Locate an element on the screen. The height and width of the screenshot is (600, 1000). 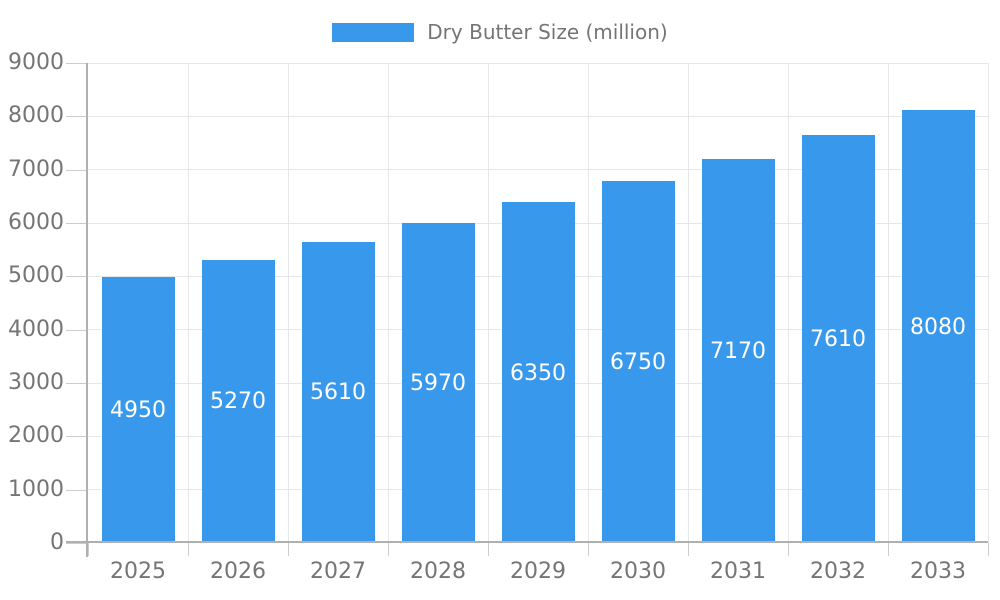
y-tick-label: 4000 is located at coordinates (36, 329).